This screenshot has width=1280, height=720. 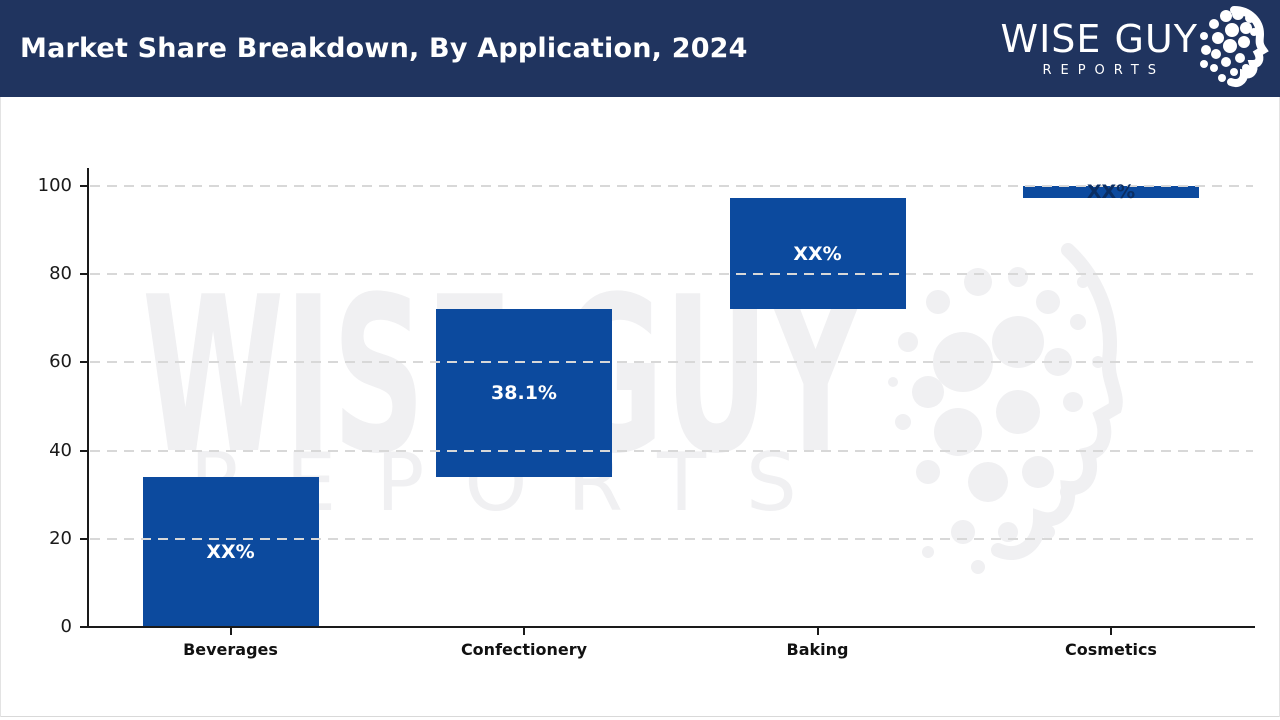 I want to click on bar-baking, so click(x=817, y=254).